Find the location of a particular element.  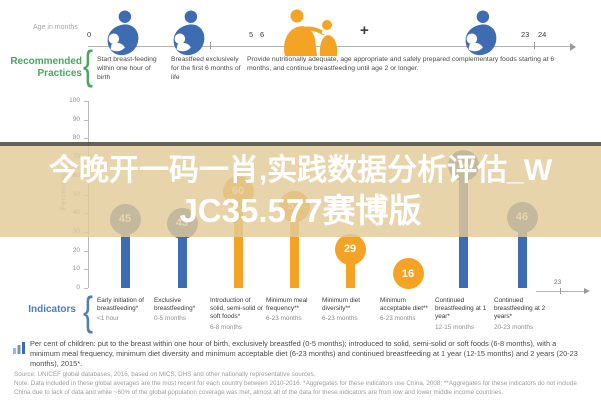

indicators-brace: { is located at coordinates (88, 312).